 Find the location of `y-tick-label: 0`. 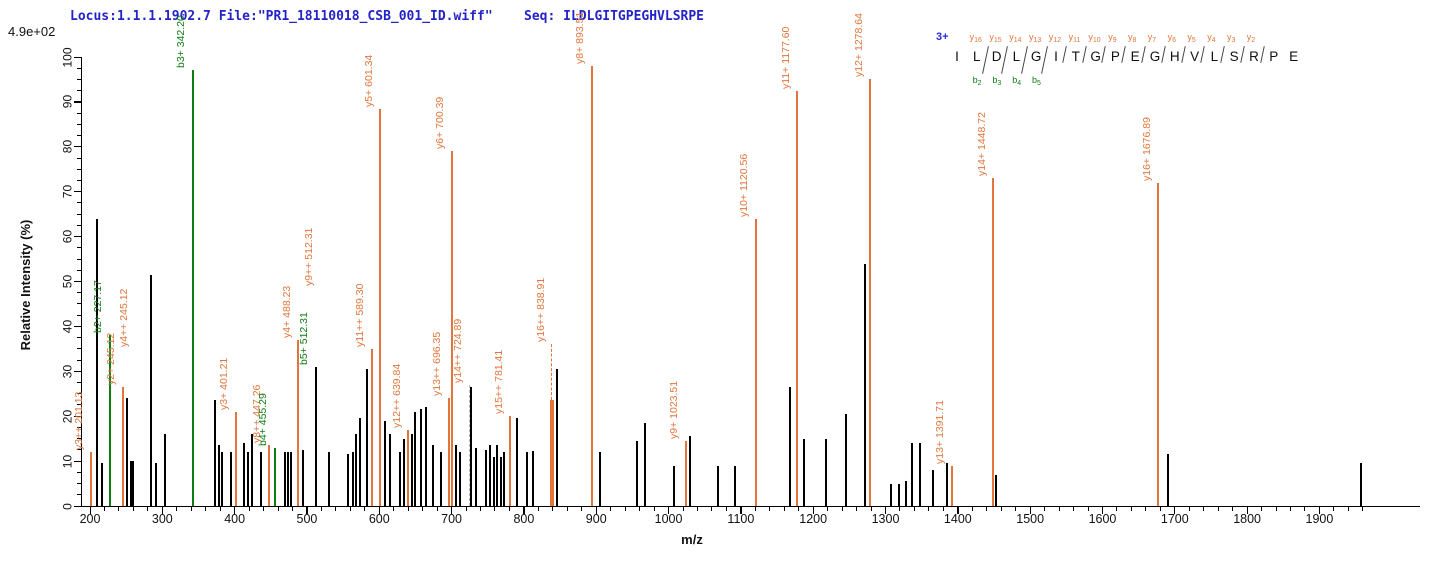

y-tick-label: 0 is located at coordinates (67, 506).